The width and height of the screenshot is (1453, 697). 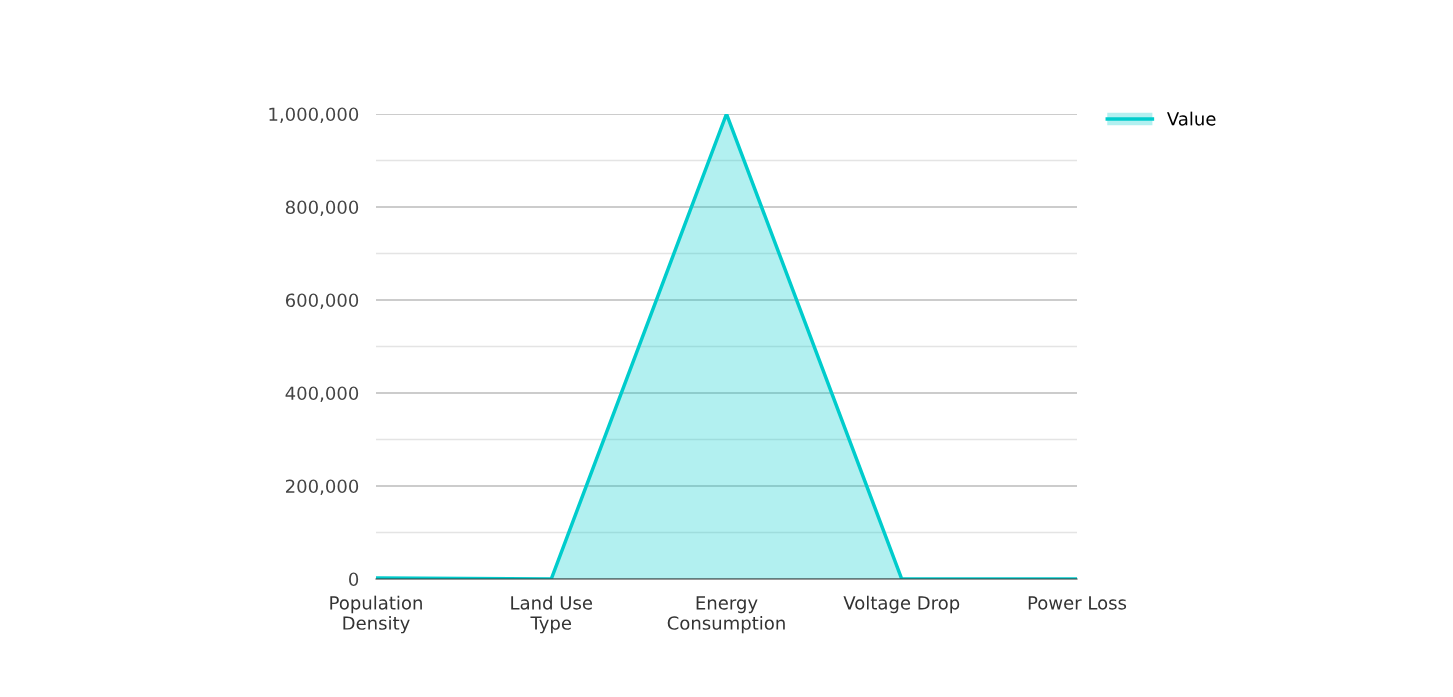 What do you see at coordinates (314, 115) in the screenshot?
I see `y-tick-label: 1,000,000` at bounding box center [314, 115].